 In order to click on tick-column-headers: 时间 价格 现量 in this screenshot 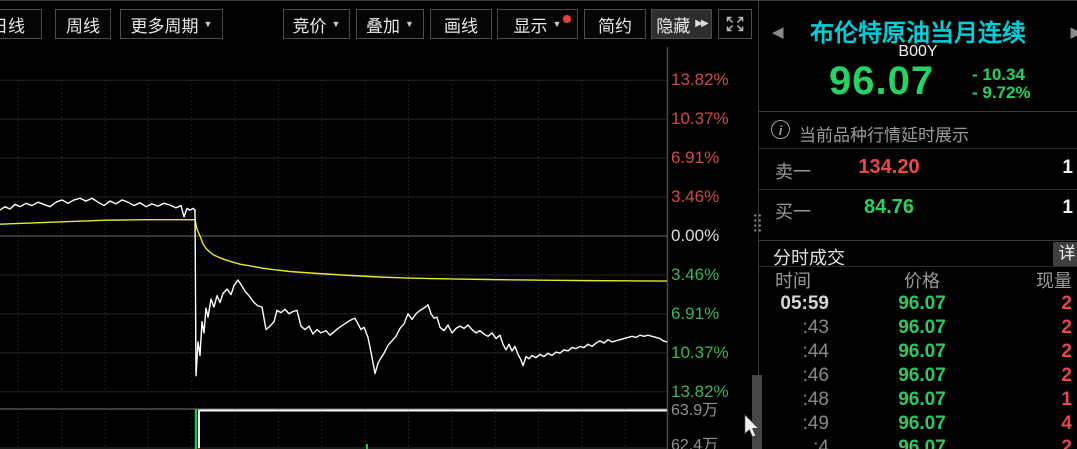, I will do `click(918, 279)`.